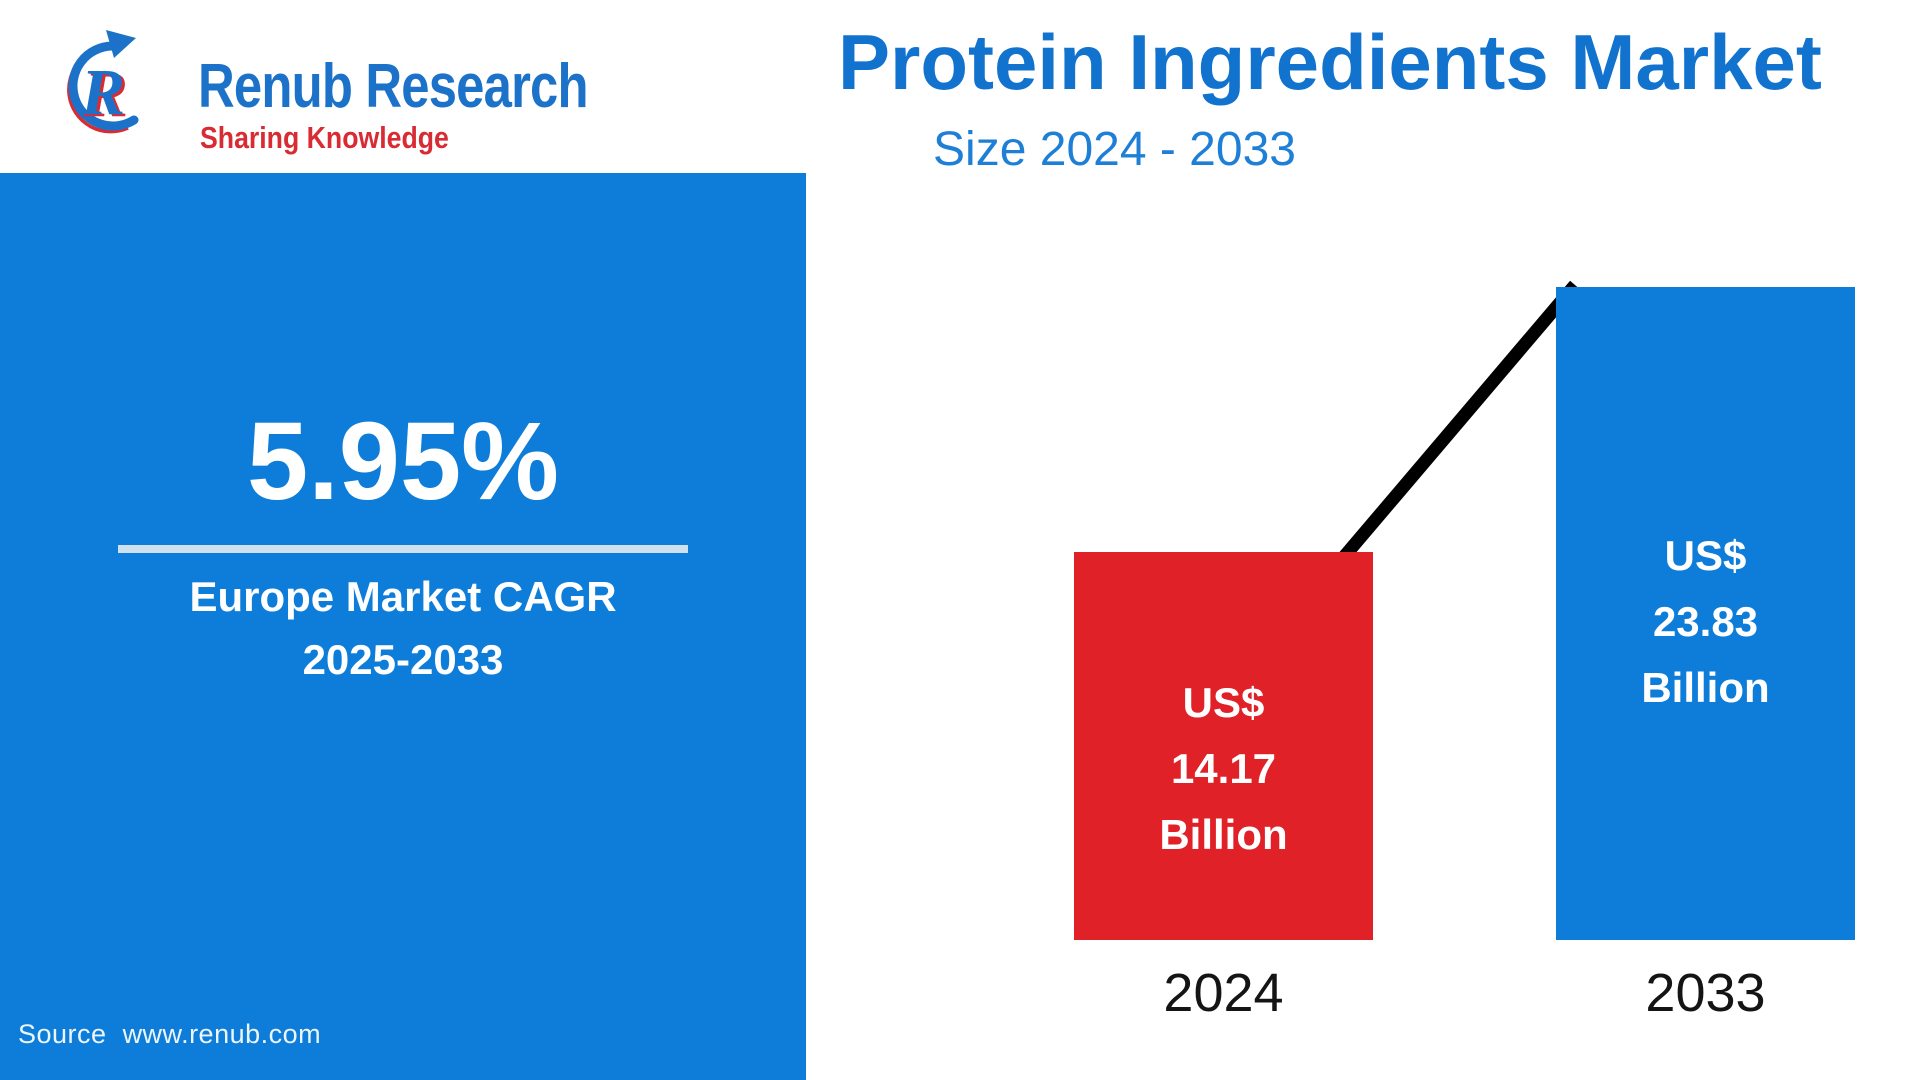 The height and width of the screenshot is (1080, 1920). What do you see at coordinates (1705, 555) in the screenshot?
I see `bar-2033-currency: US$` at bounding box center [1705, 555].